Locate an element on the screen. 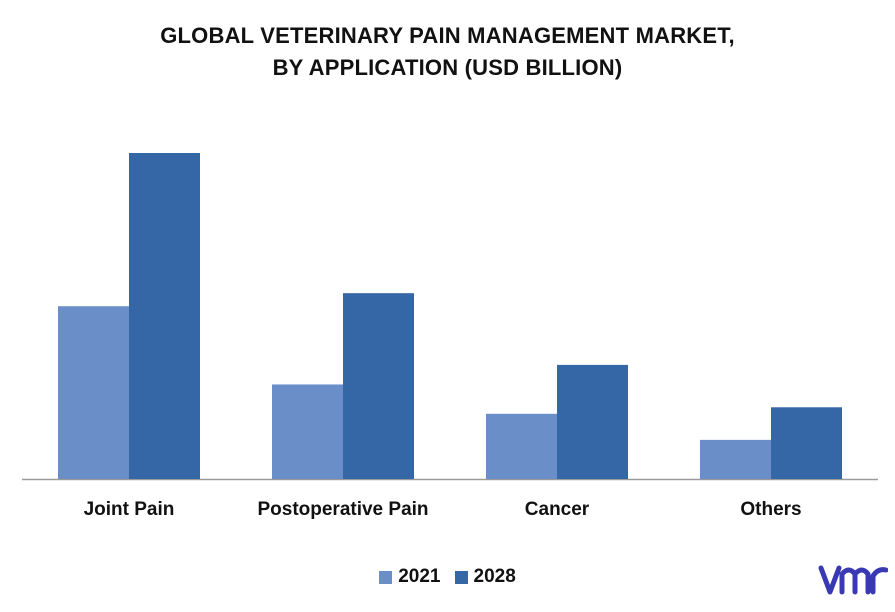 This screenshot has width=895, height=612. bar-2028-joint-pain is located at coordinates (164, 316).